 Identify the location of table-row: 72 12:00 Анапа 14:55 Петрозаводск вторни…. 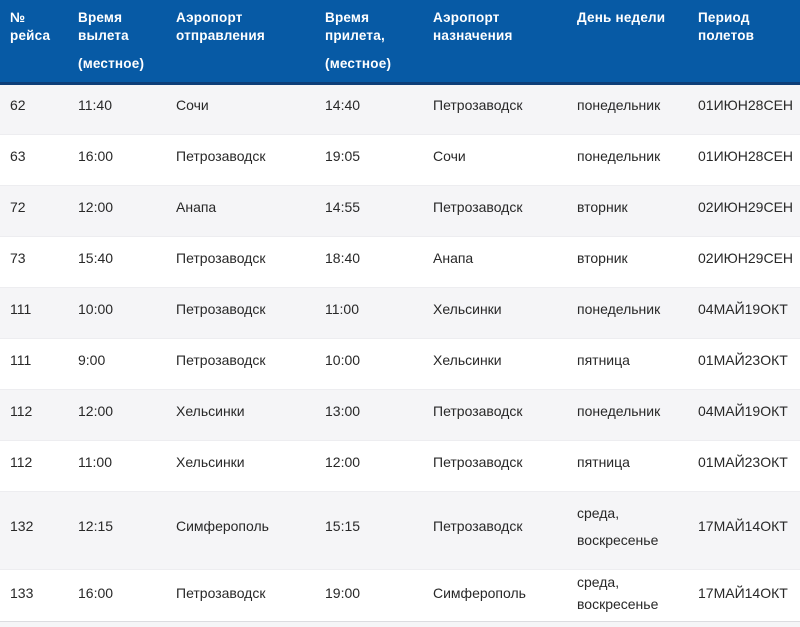
(400, 210).